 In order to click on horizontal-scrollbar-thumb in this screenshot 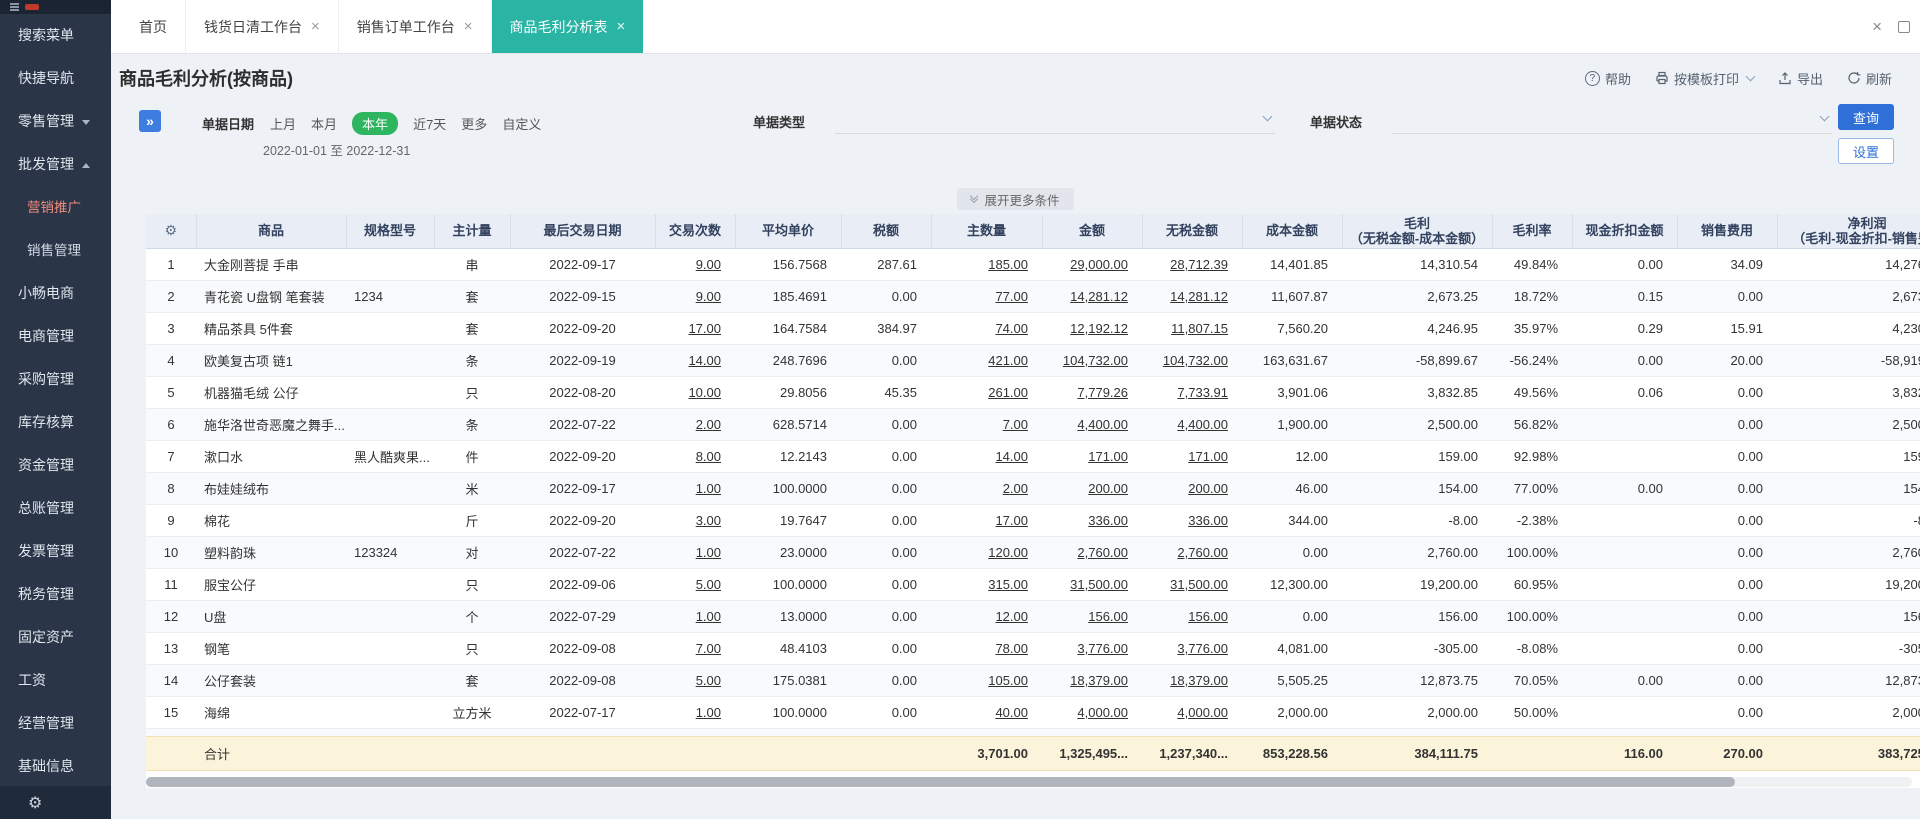, I will do `click(941, 782)`.